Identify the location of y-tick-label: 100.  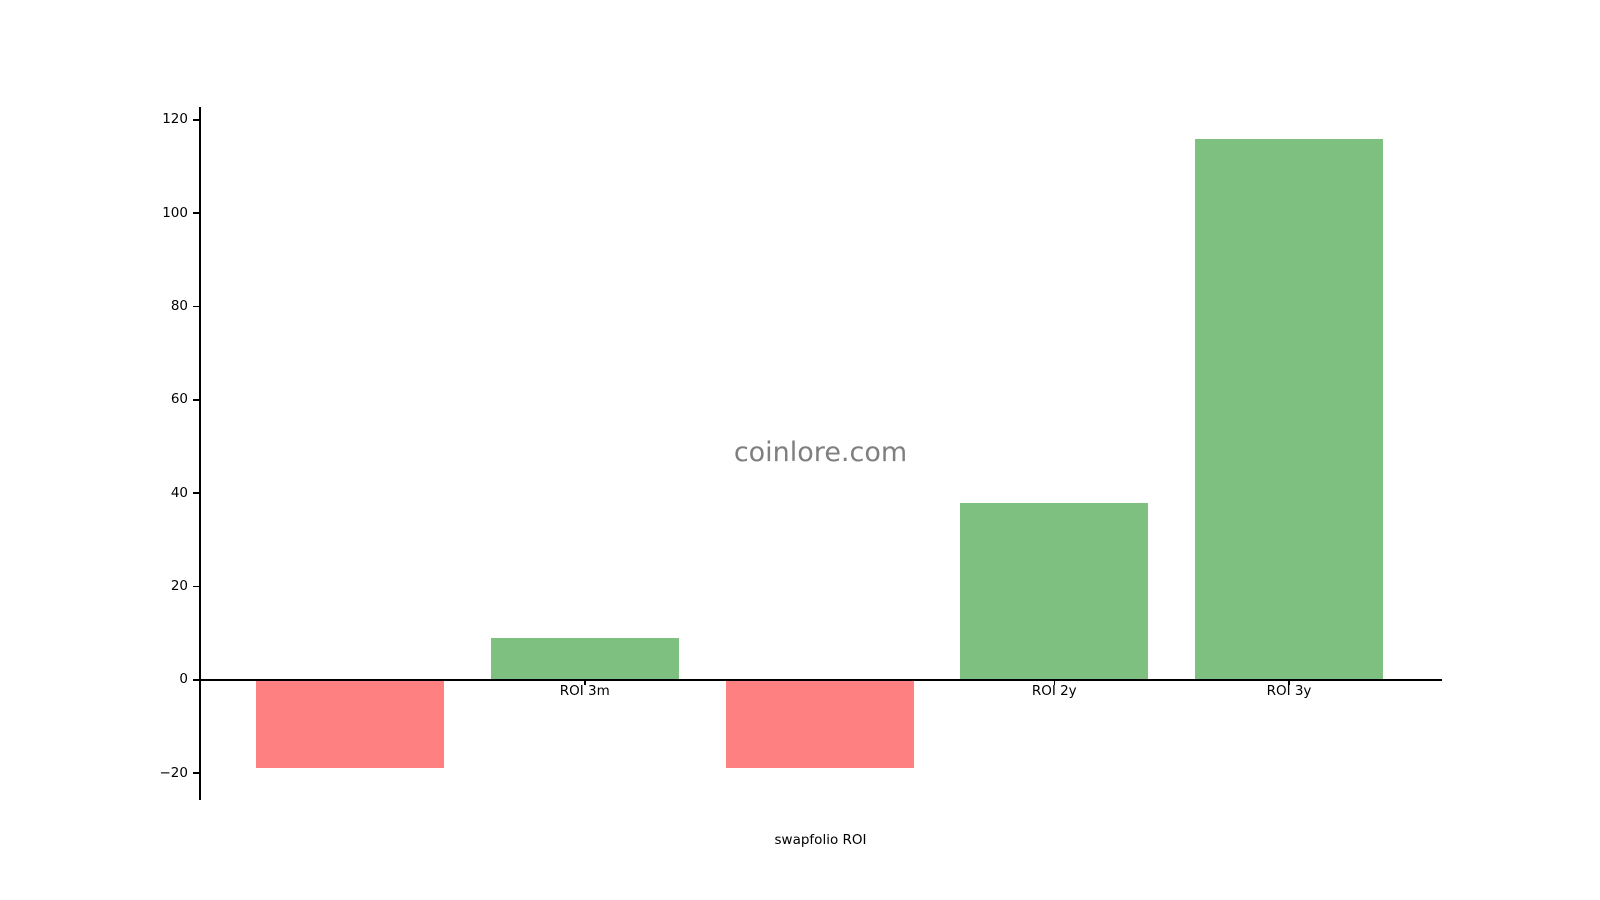
(175, 212).